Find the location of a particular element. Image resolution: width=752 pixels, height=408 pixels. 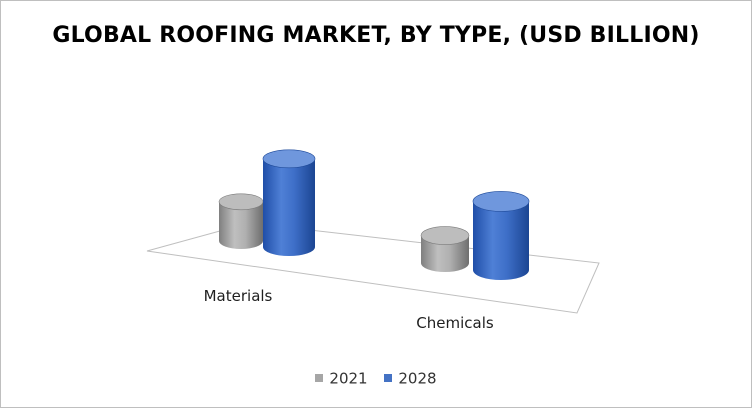

legend-swatch-2028 is located at coordinates (388, 377).